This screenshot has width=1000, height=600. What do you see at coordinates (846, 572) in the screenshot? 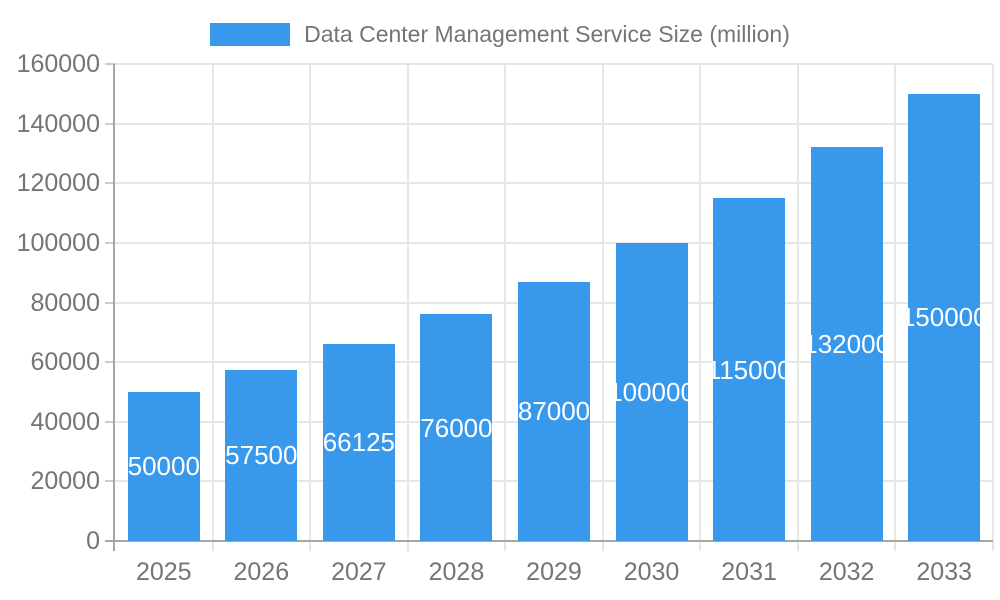
I see `x-axis-label: 2032` at bounding box center [846, 572].